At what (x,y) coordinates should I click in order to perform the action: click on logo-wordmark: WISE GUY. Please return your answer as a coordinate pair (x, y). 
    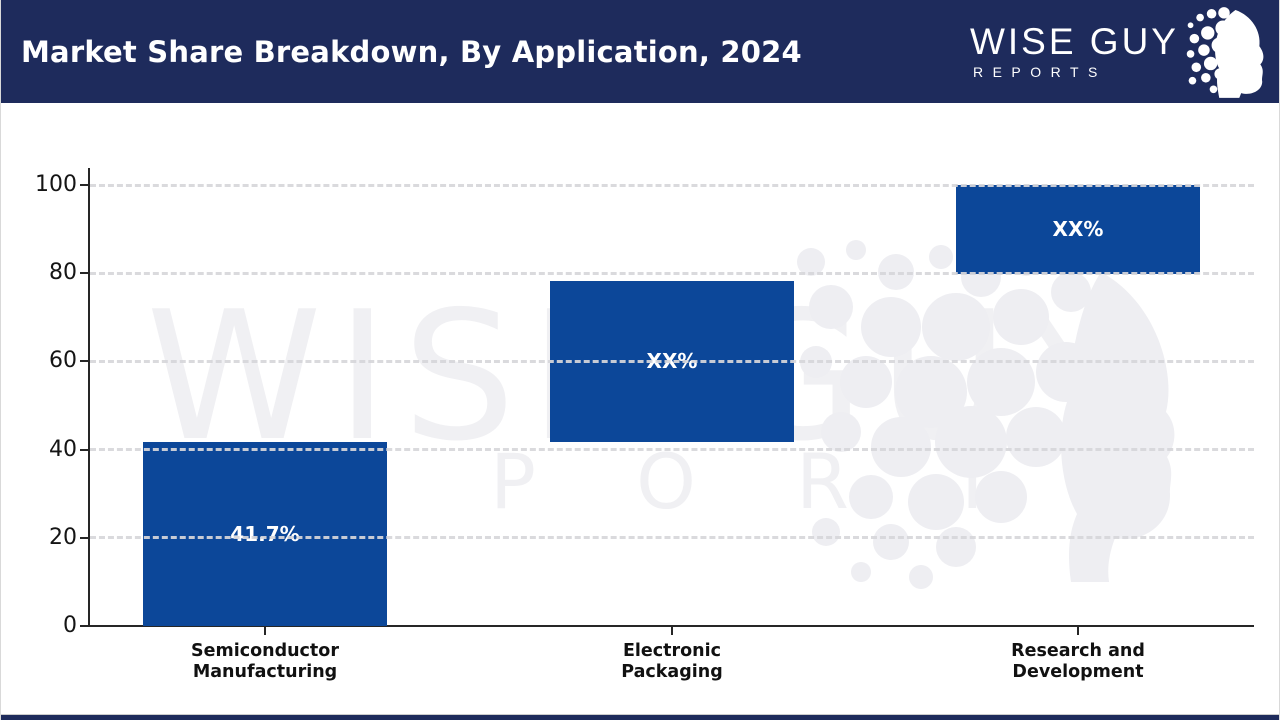
    Looking at the image, I should click on (1074, 41).